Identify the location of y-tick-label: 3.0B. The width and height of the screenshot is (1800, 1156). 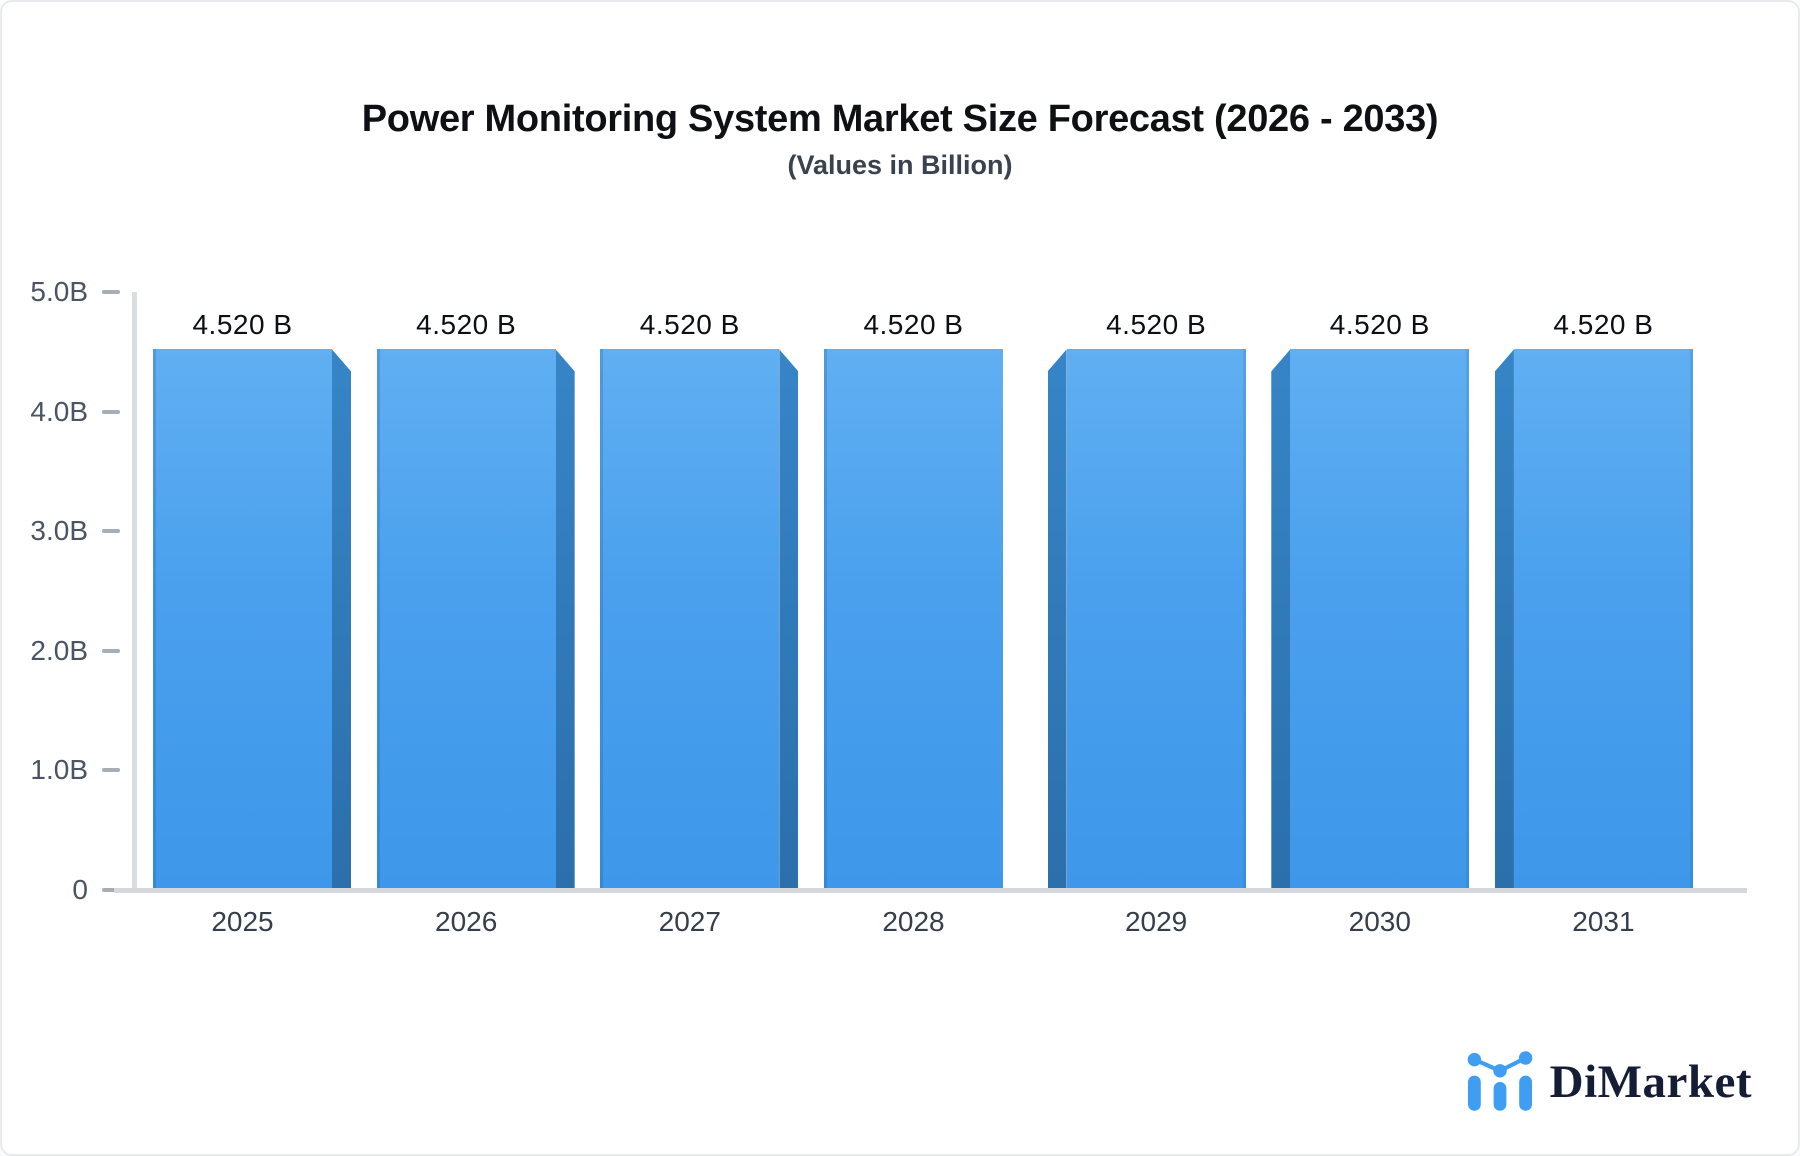
(59, 531).